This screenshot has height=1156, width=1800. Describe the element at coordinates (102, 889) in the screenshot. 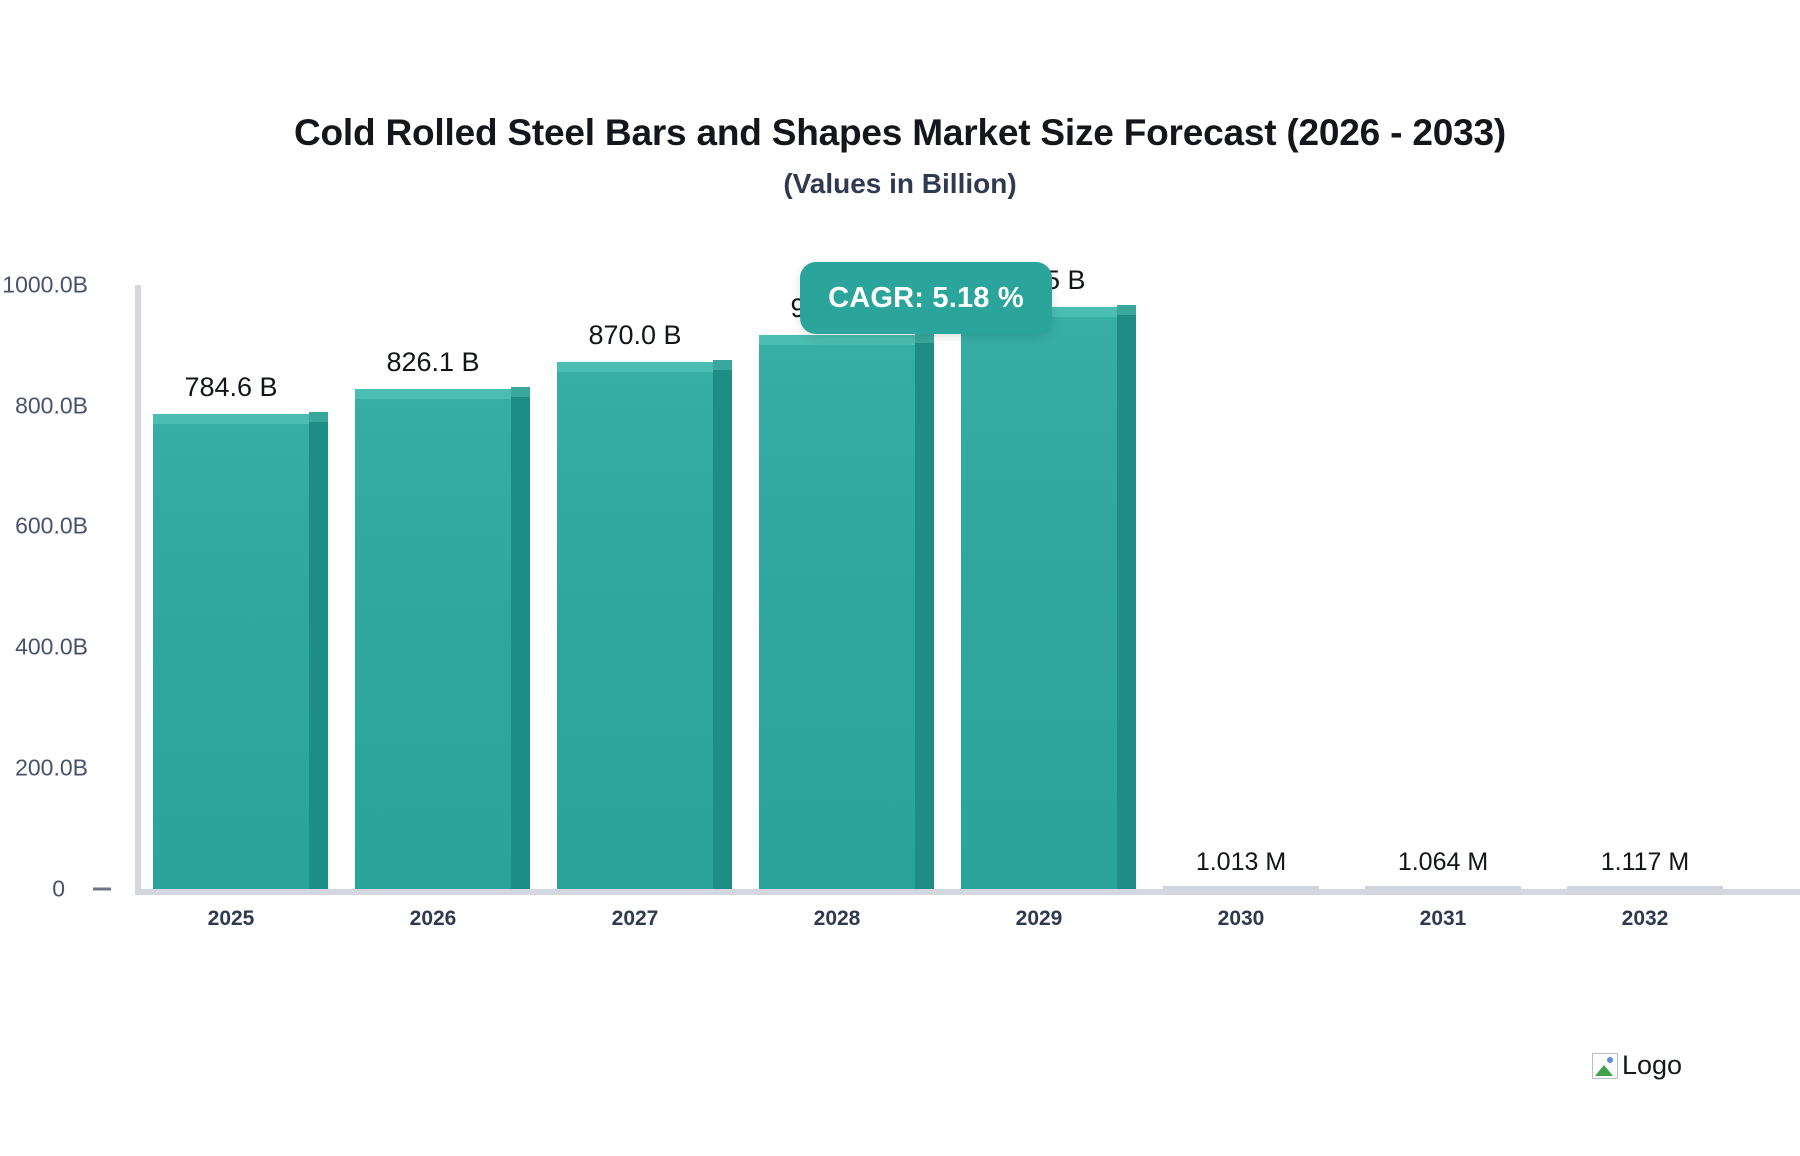

I see `y-zero-tick-mark` at that location.